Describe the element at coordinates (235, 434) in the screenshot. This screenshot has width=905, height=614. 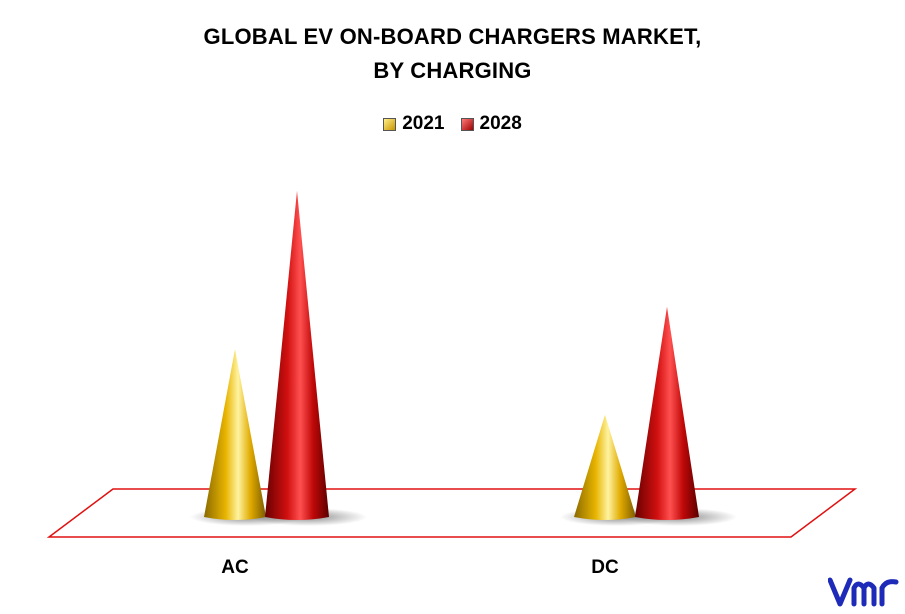
I see `cone-ac-2021` at that location.